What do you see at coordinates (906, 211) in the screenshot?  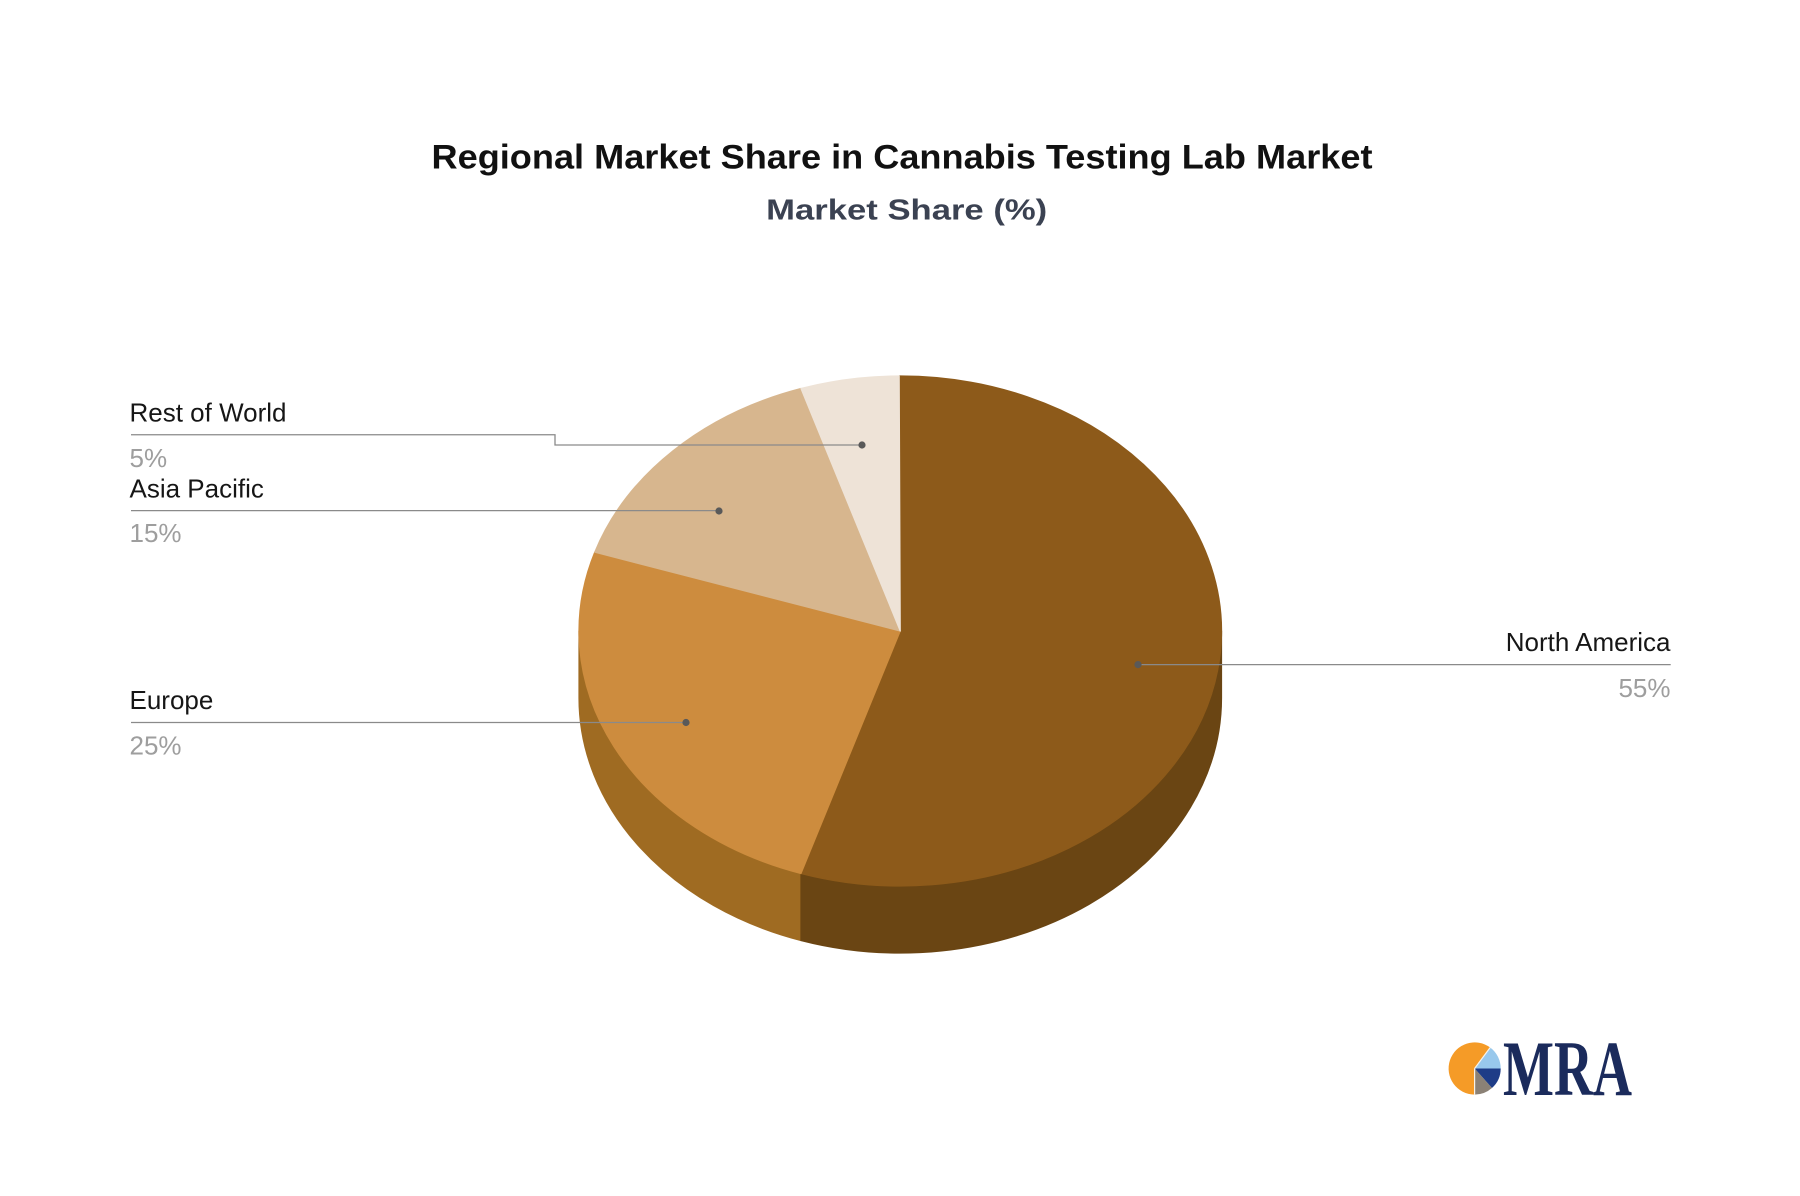 I see `svg-text: Market Share (%)` at bounding box center [906, 211].